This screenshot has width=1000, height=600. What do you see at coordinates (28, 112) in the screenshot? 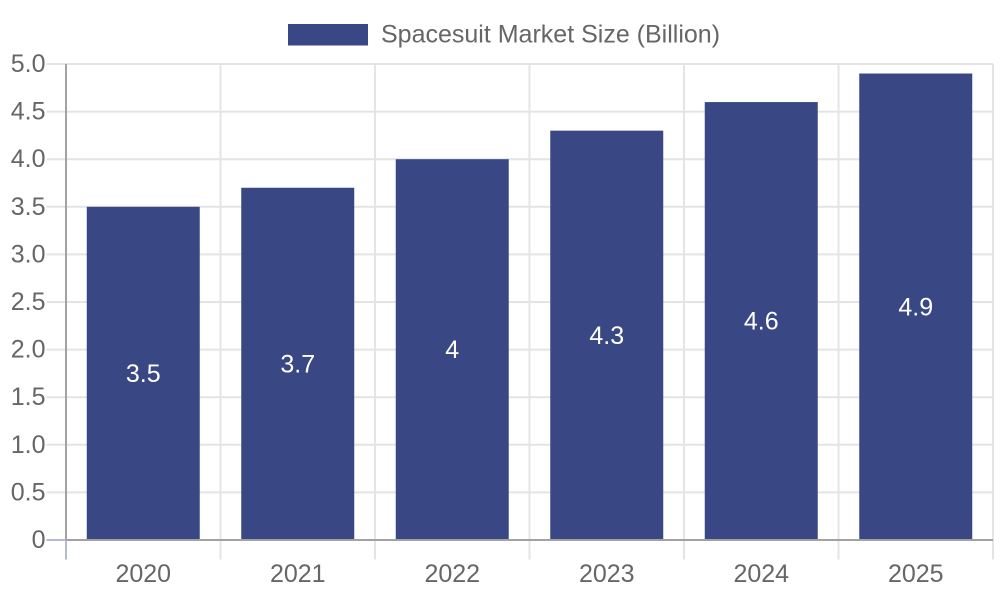
I see `svg-text: 4.5` at bounding box center [28, 112].